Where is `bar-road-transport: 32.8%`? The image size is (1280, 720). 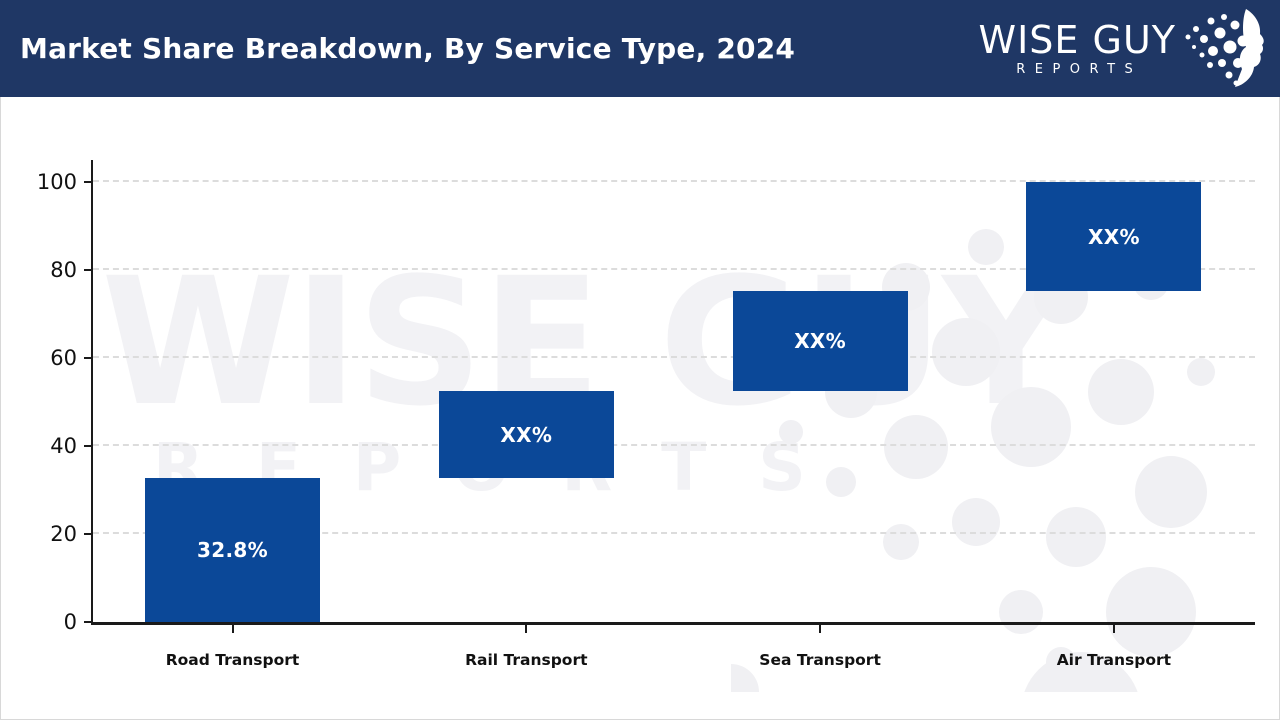 bar-road-transport: 32.8% is located at coordinates (232, 549).